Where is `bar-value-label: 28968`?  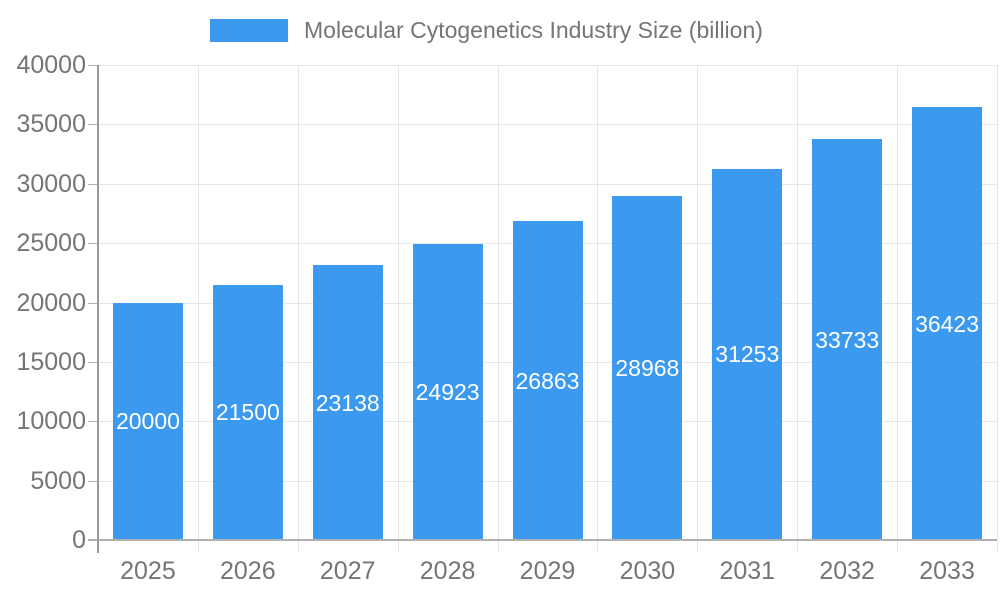 bar-value-label: 28968 is located at coordinates (647, 368).